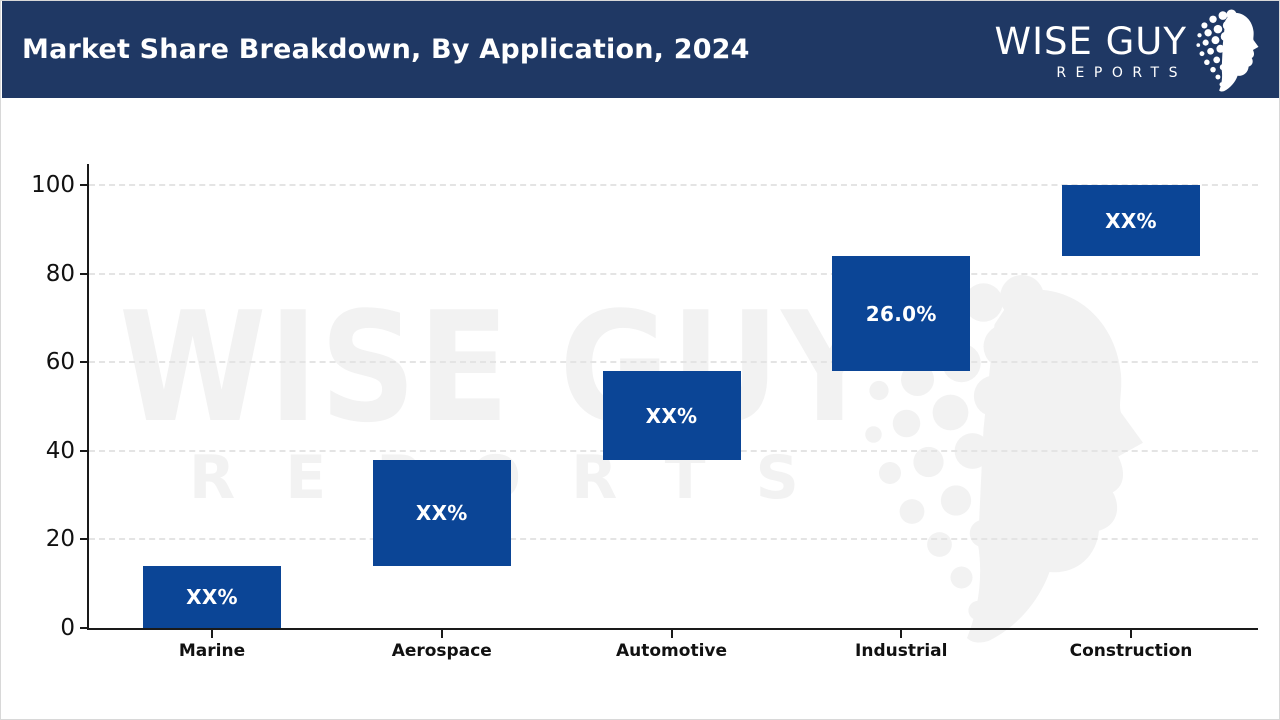 The image size is (1280, 720). I want to click on bar-value-label-construction: XX%, so click(1131, 220).